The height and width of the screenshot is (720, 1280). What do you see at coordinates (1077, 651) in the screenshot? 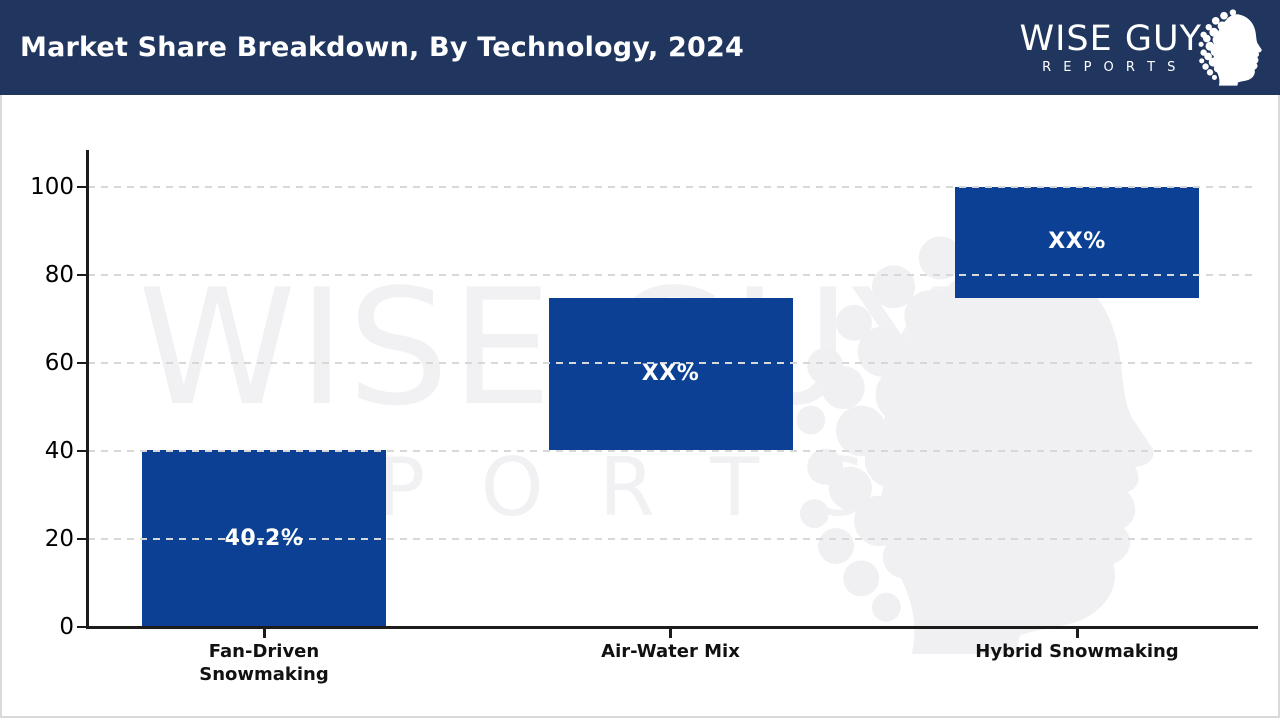
I see `x-category-label: Hybrid Snowmaking` at bounding box center [1077, 651].